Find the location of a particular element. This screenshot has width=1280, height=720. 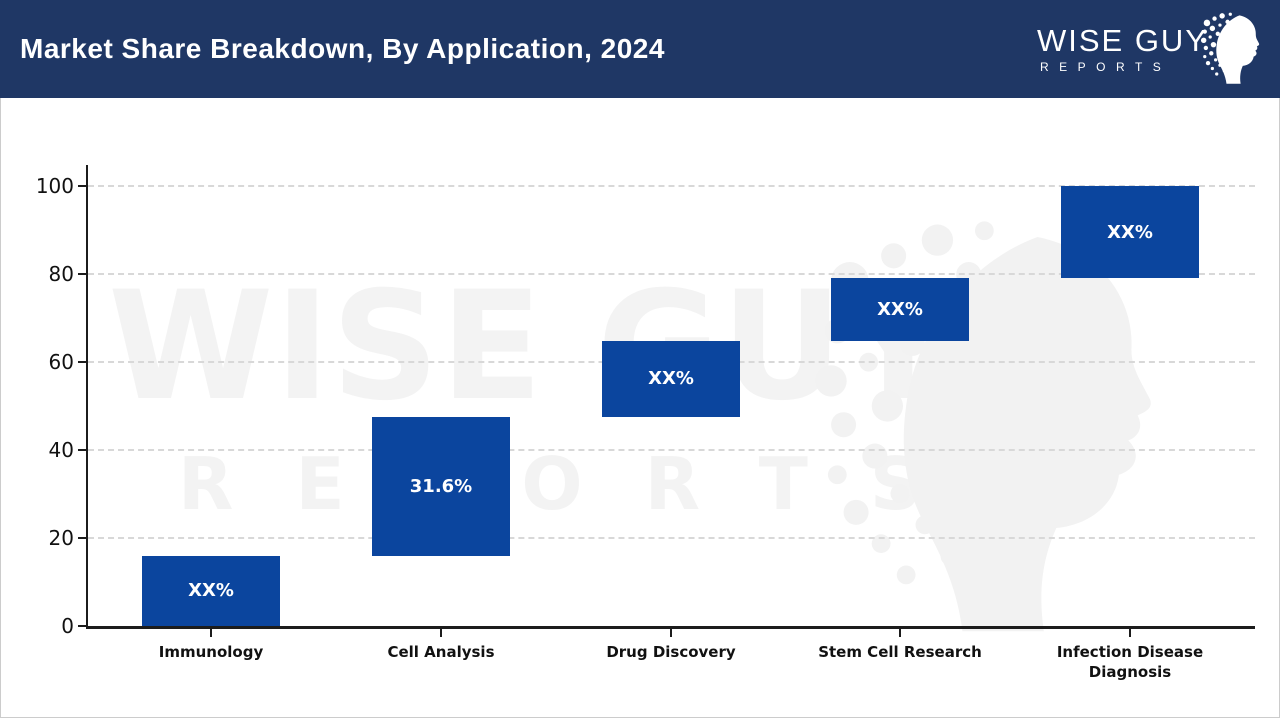

wise-guy-face-icon is located at coordinates (1230, 48).